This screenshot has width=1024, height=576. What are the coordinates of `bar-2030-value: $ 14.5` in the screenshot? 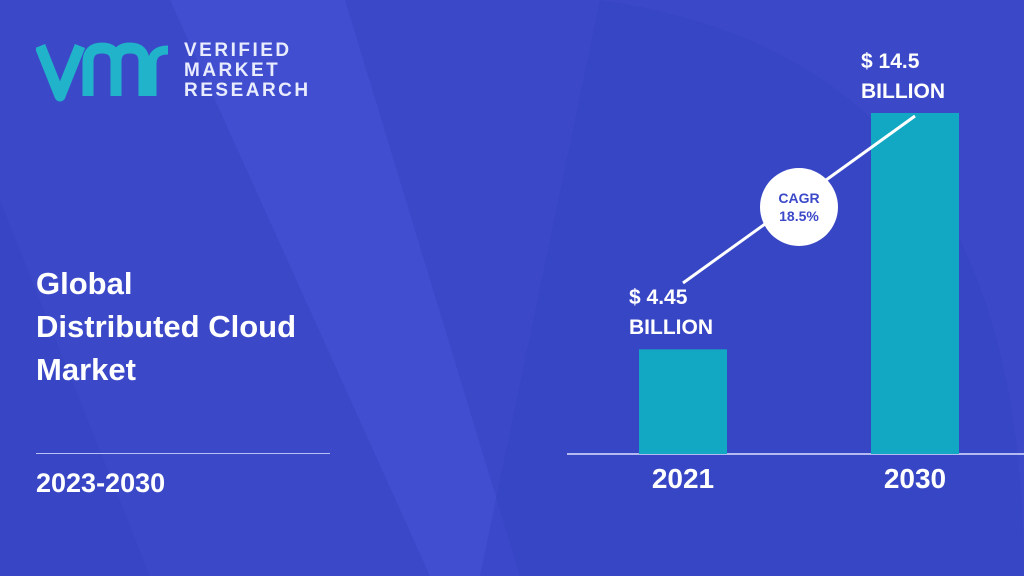 It's located at (890, 61).